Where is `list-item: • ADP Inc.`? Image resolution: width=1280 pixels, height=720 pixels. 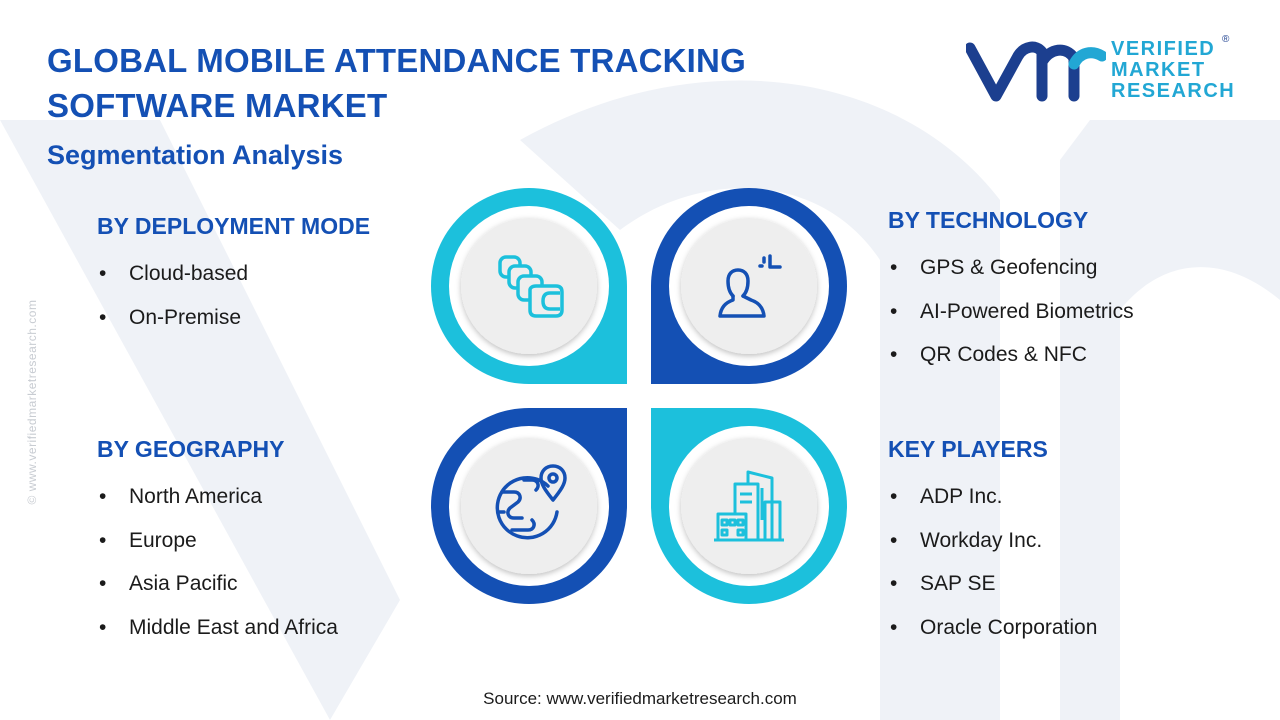 list-item: • ADP Inc. is located at coordinates (992, 497).